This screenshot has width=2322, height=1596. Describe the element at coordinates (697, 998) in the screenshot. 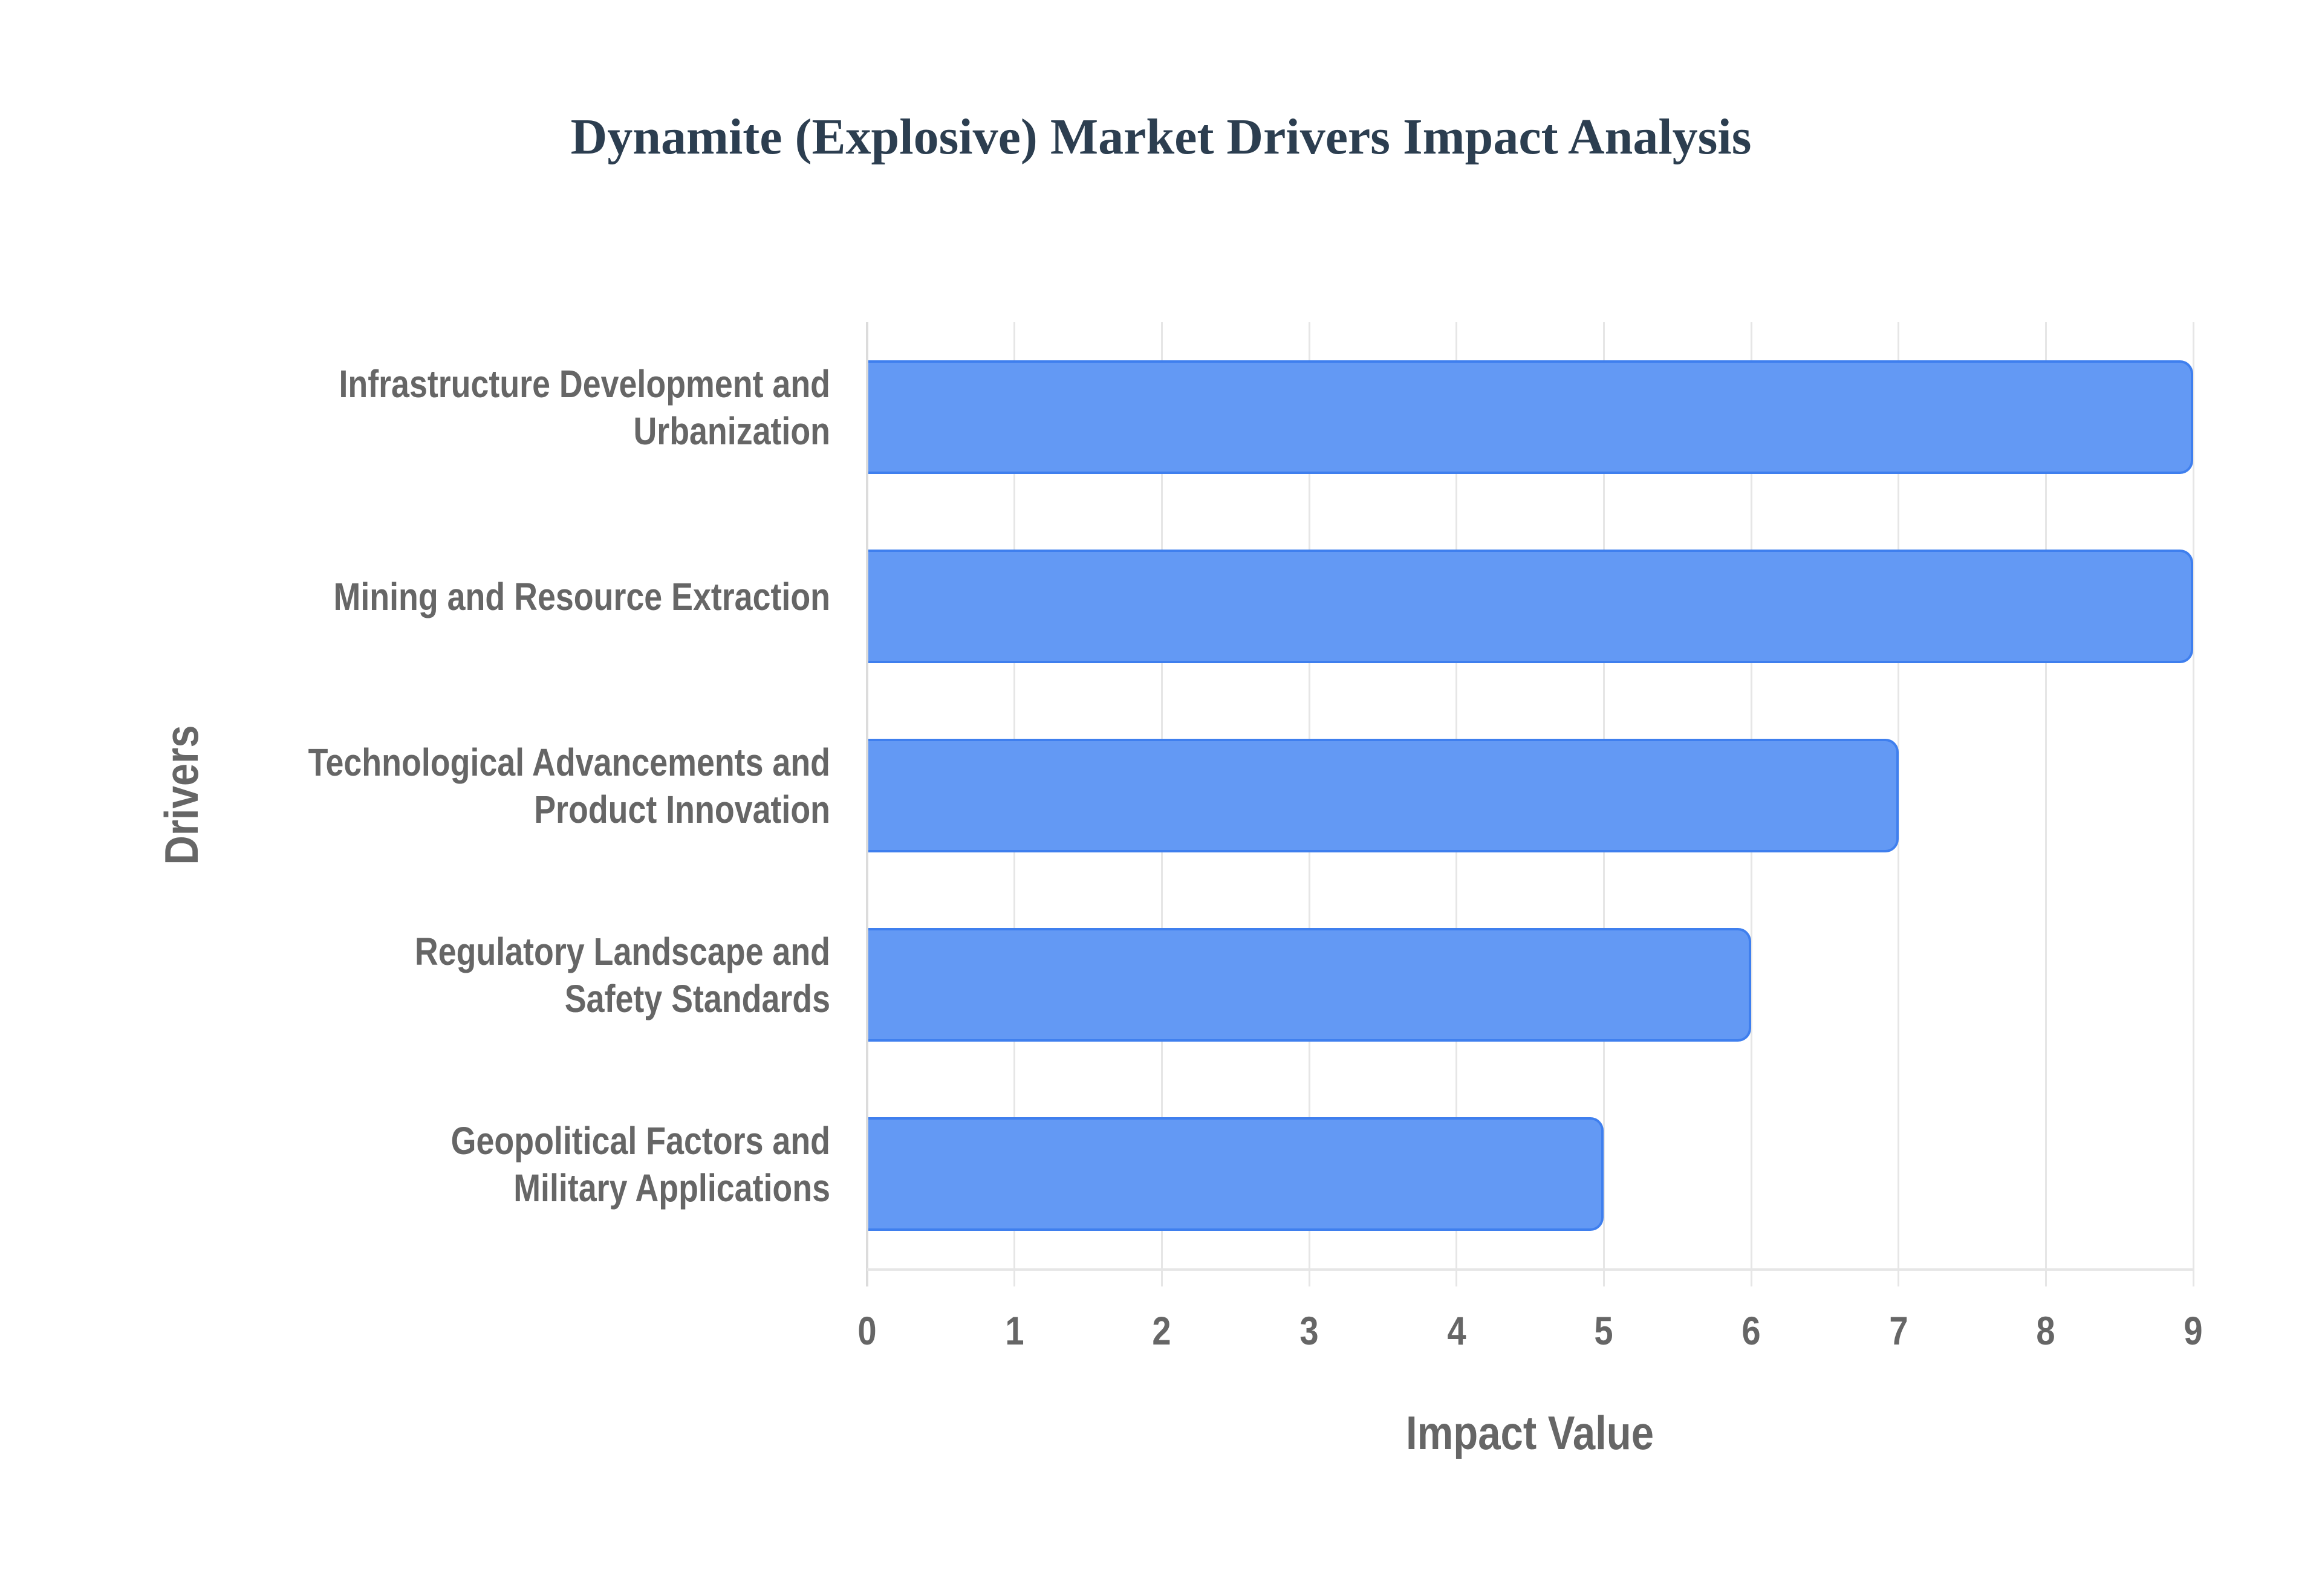

I see `y-tick-label-line: Safety Standards` at that location.